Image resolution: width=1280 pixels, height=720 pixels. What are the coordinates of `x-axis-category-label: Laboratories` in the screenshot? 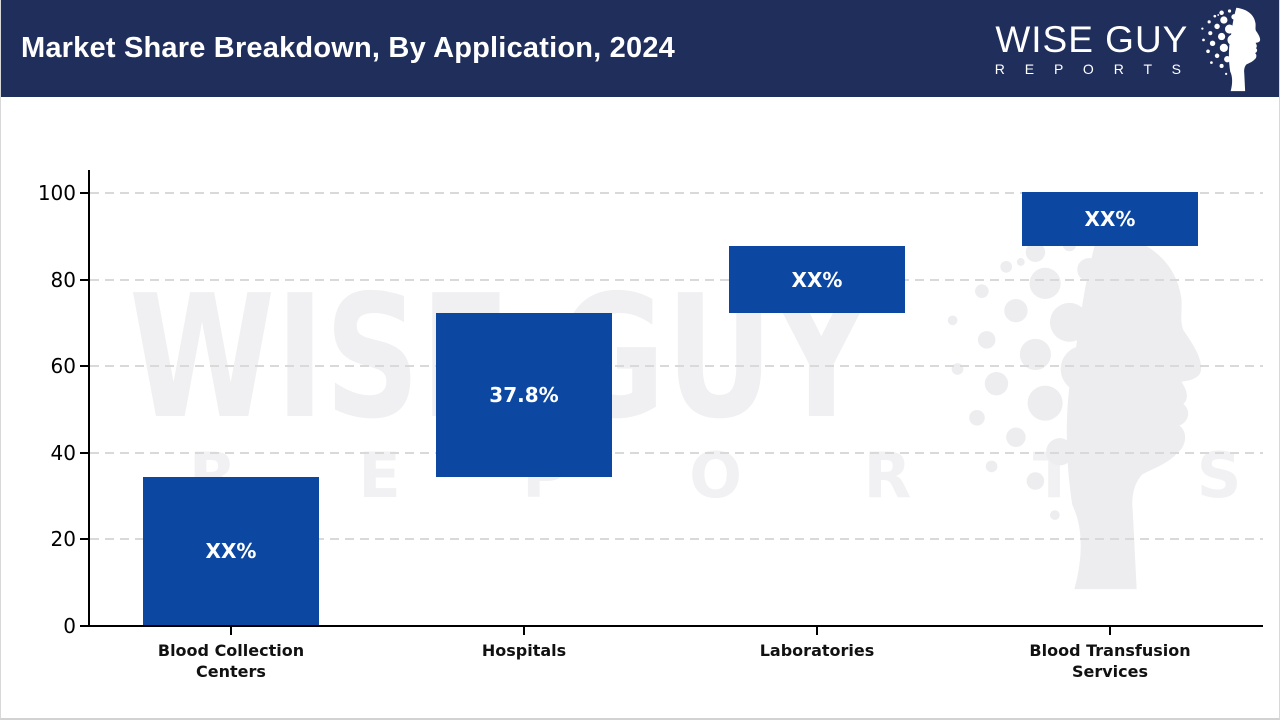 It's located at (817, 650).